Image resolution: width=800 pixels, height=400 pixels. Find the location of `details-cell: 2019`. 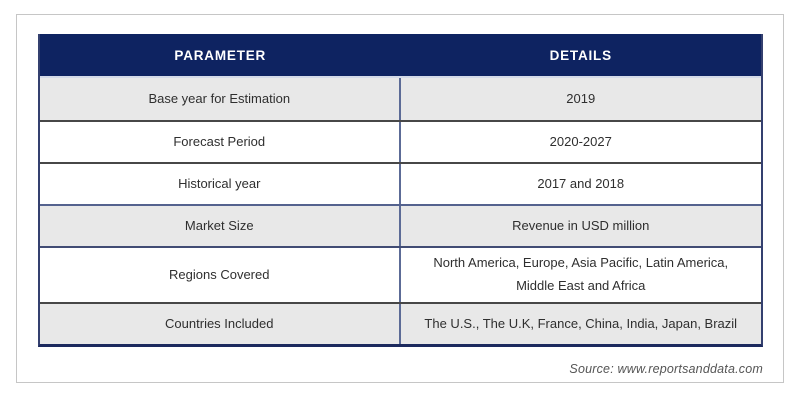

details-cell: 2019 is located at coordinates (581, 99).